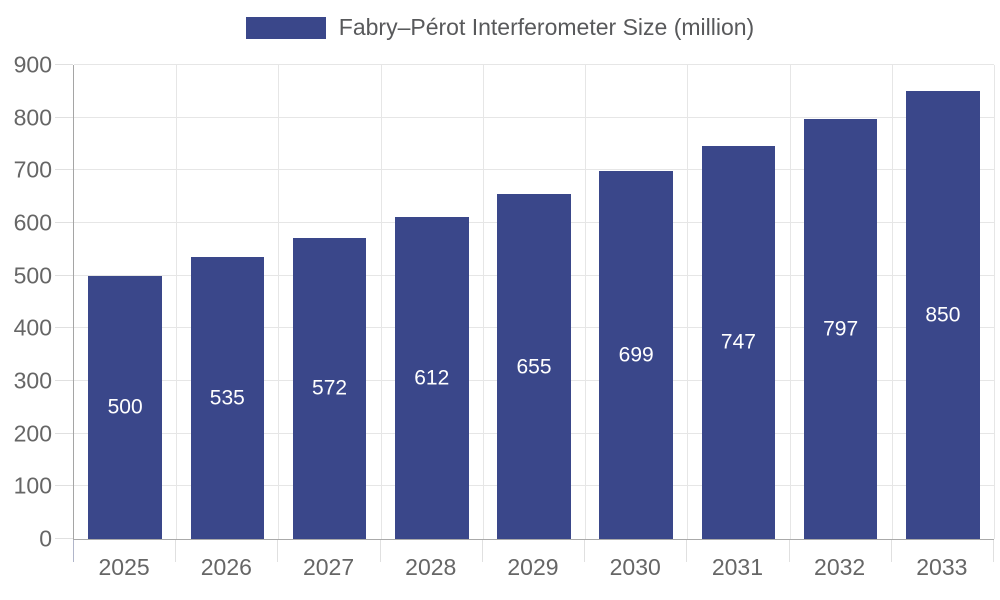 The height and width of the screenshot is (600, 1000). Describe the element at coordinates (840, 567) in the screenshot. I see `x-axis-label: 2032` at that location.